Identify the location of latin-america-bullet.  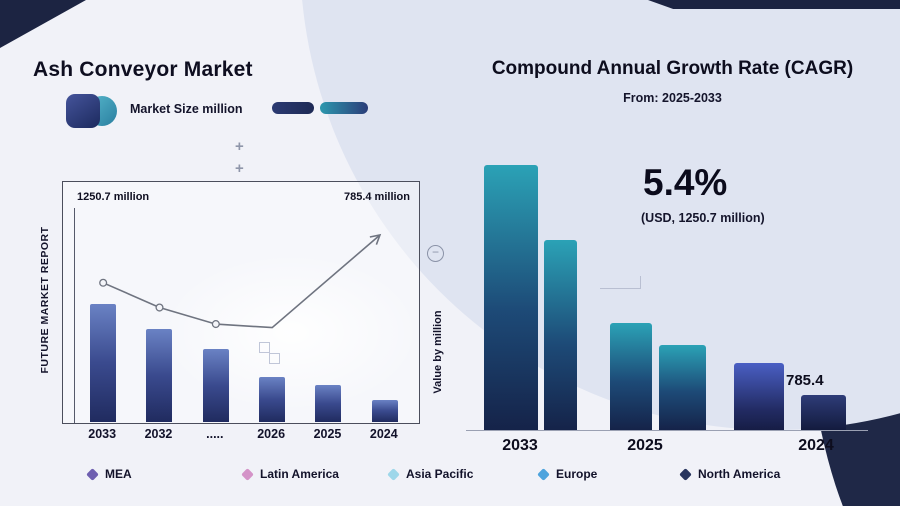
(247, 474).